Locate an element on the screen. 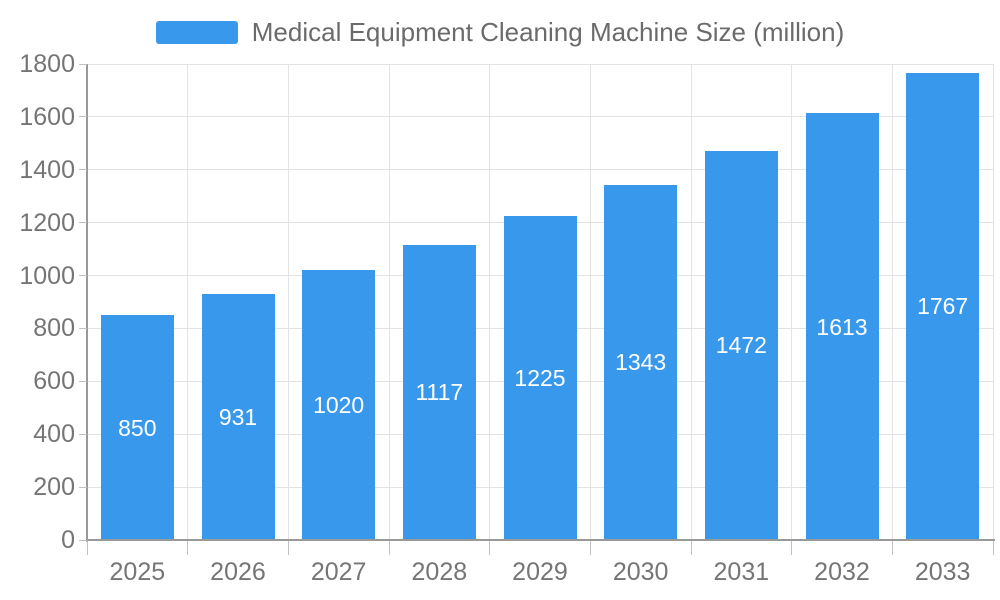 The image size is (1000, 600). y-axis-label: 1200 is located at coordinates (47, 222).